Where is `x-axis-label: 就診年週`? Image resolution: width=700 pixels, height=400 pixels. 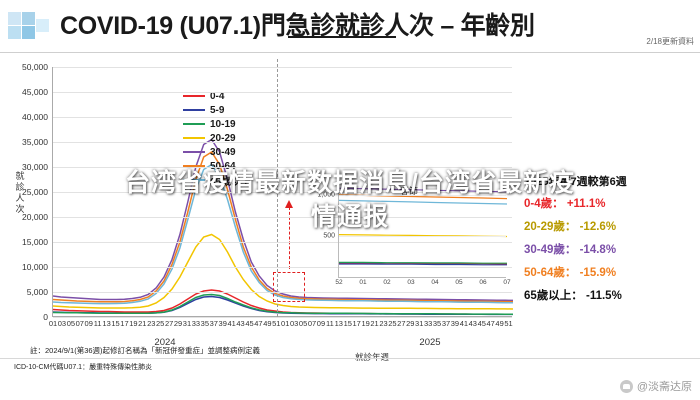 x-axis-label: 就診年週 is located at coordinates (372, 357).